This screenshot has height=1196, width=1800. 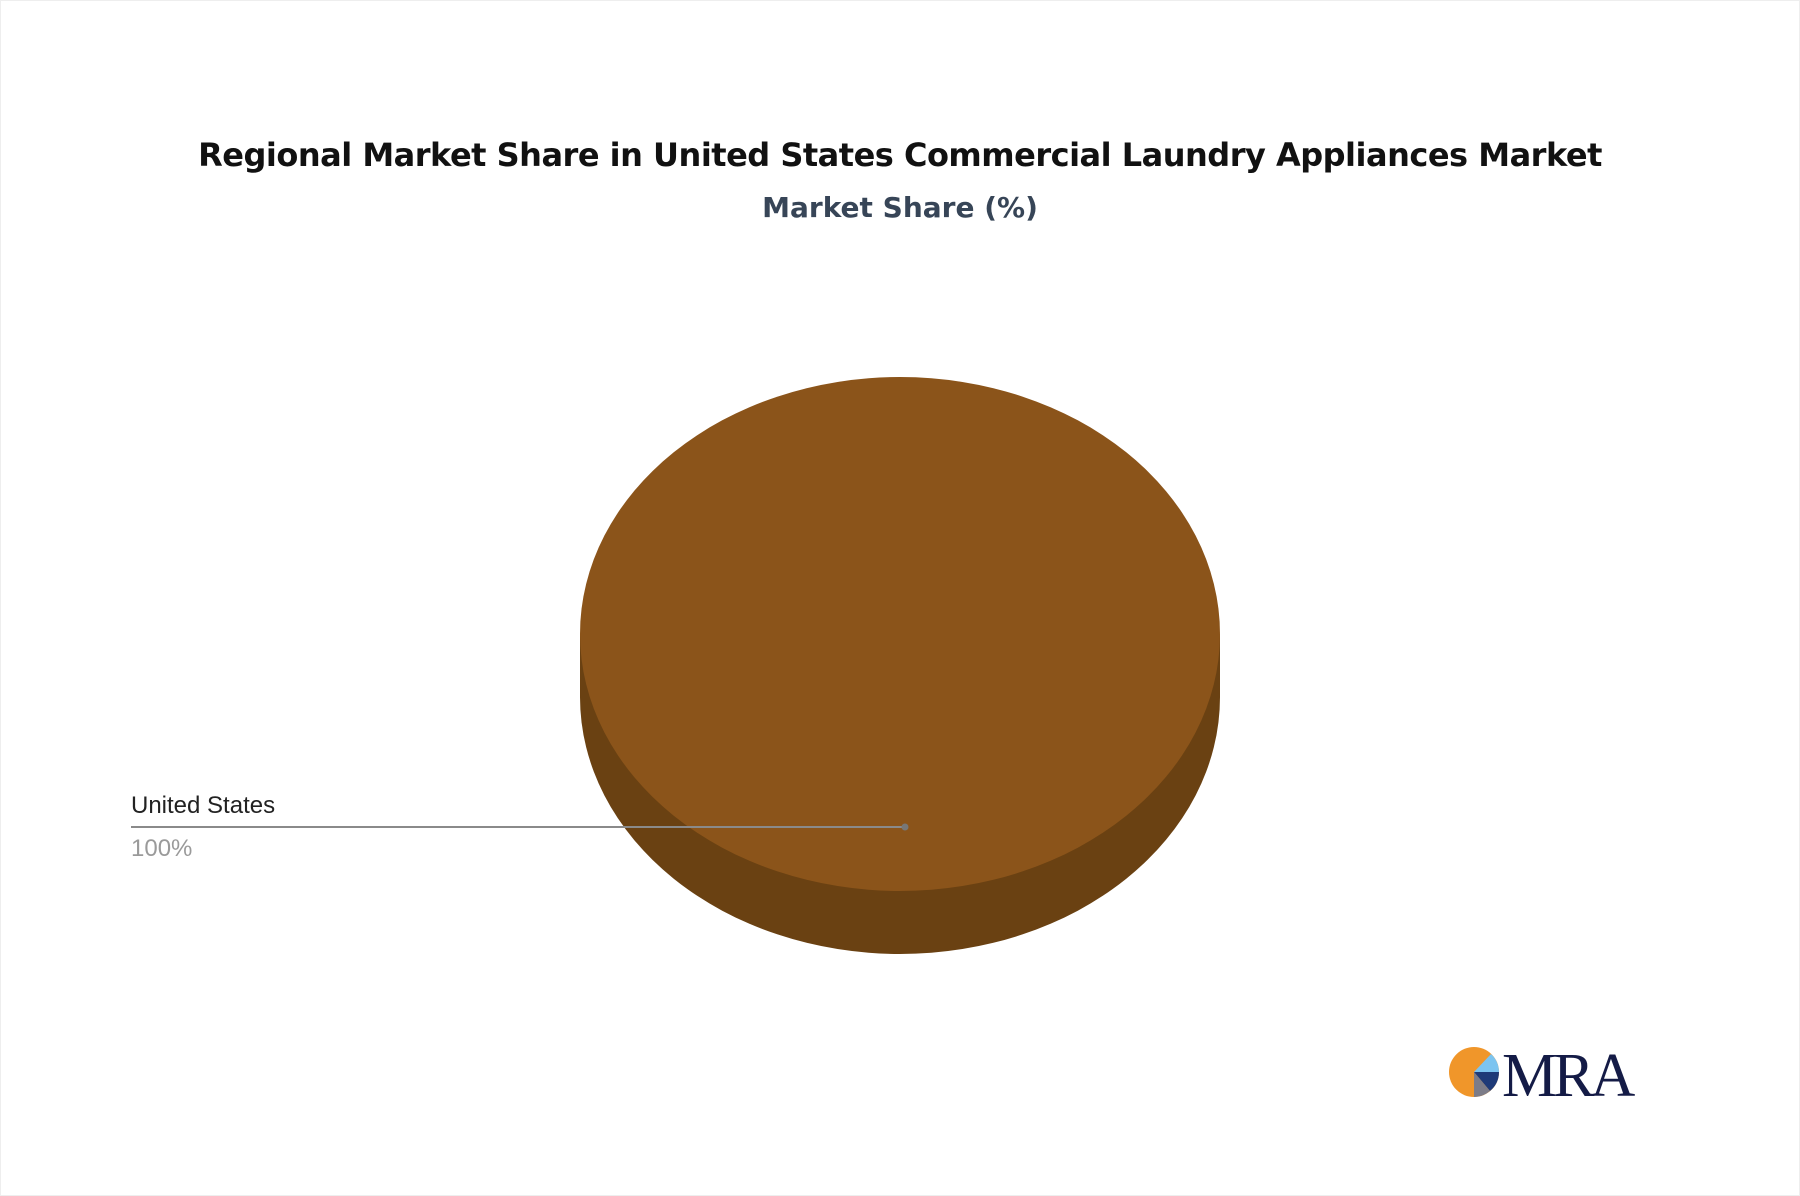 I want to click on chart-subtitle: Market Share (%), so click(x=900, y=207).